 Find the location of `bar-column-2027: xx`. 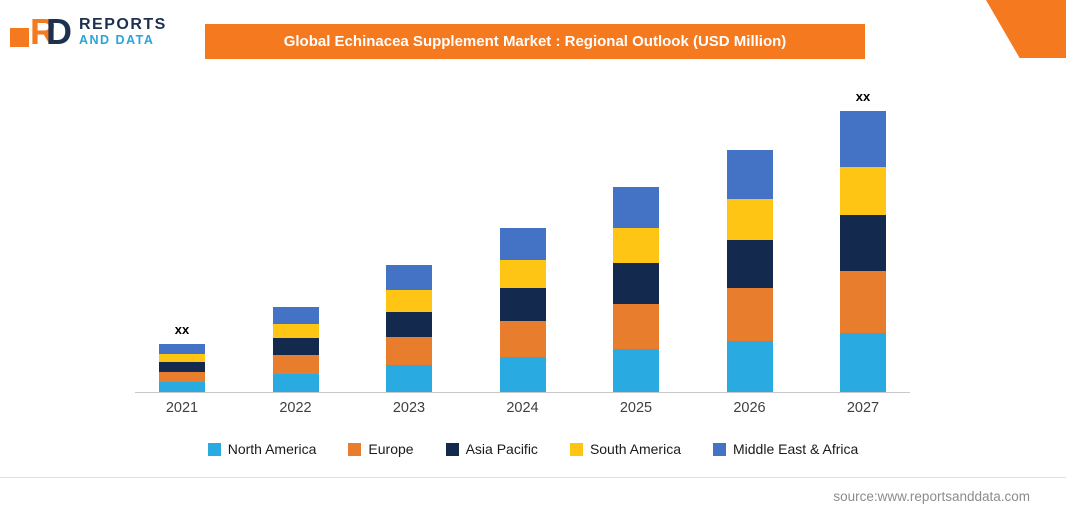

bar-column-2027: xx is located at coordinates (863, 240).